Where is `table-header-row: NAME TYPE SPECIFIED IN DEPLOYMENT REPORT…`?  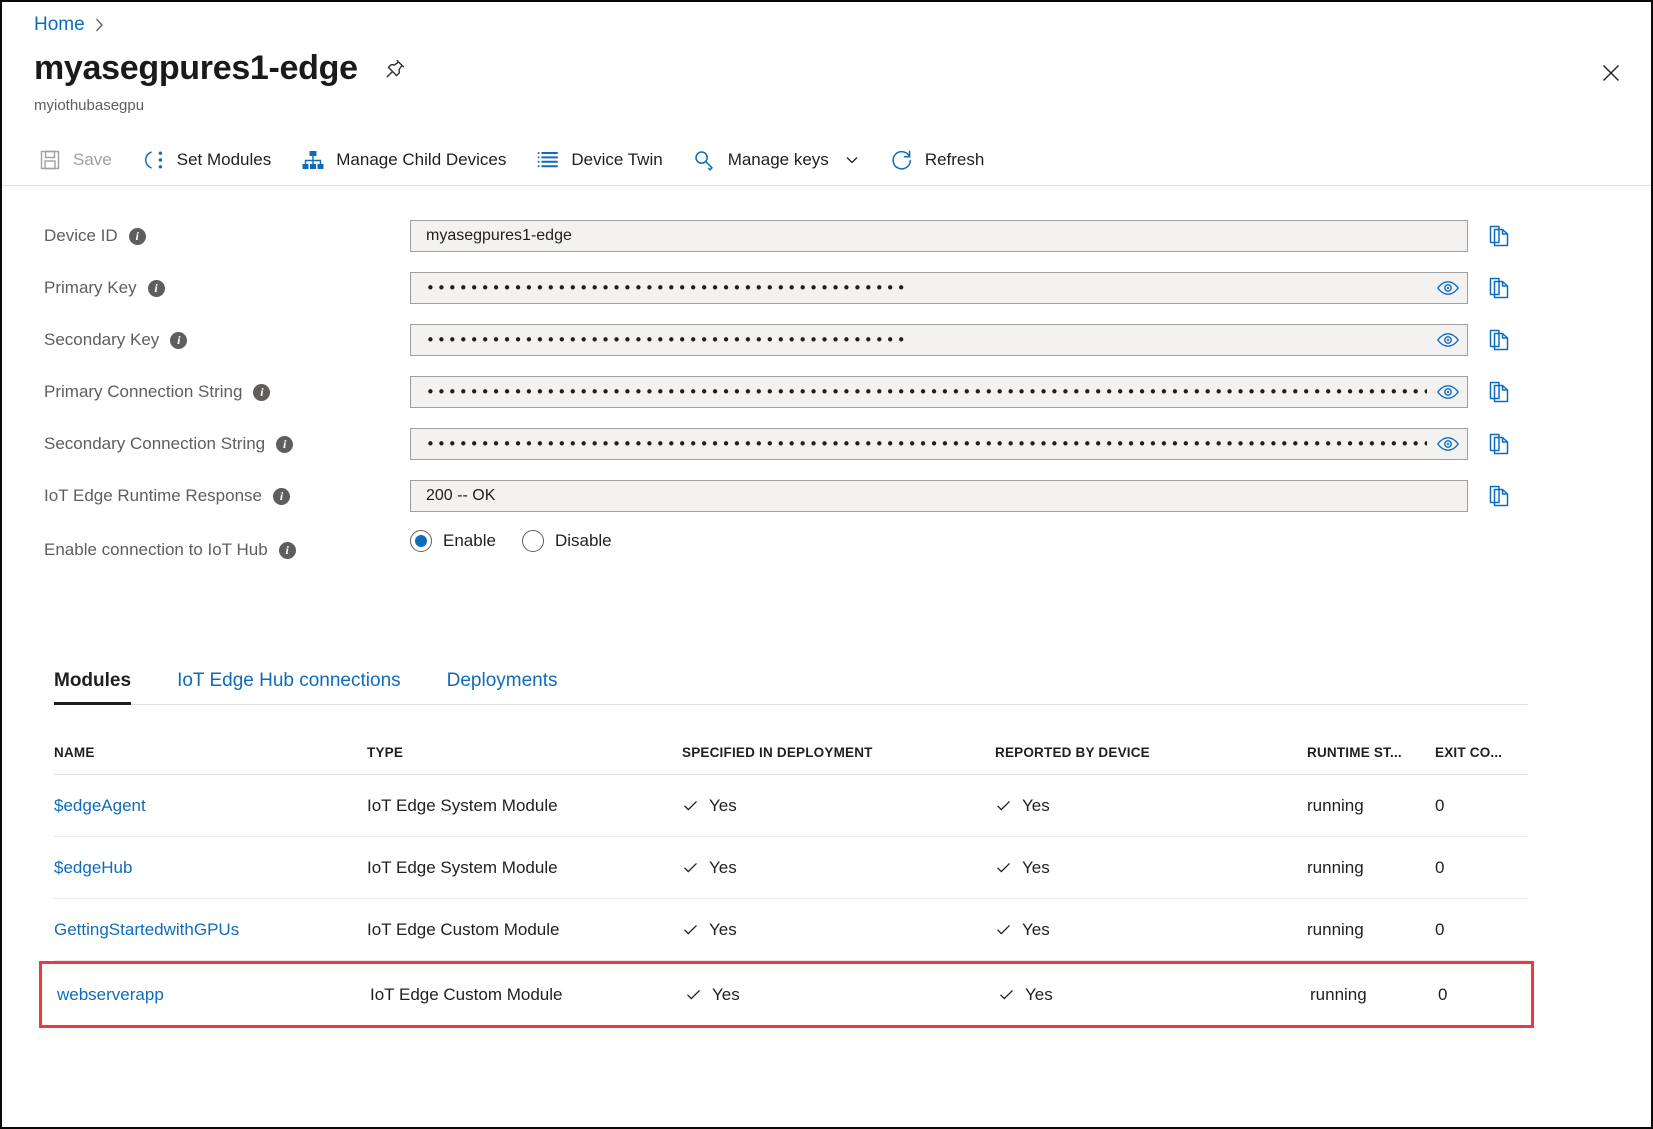
table-header-row: NAME TYPE SPECIFIED IN DEPLOYMENT REPORT… is located at coordinates (791, 752).